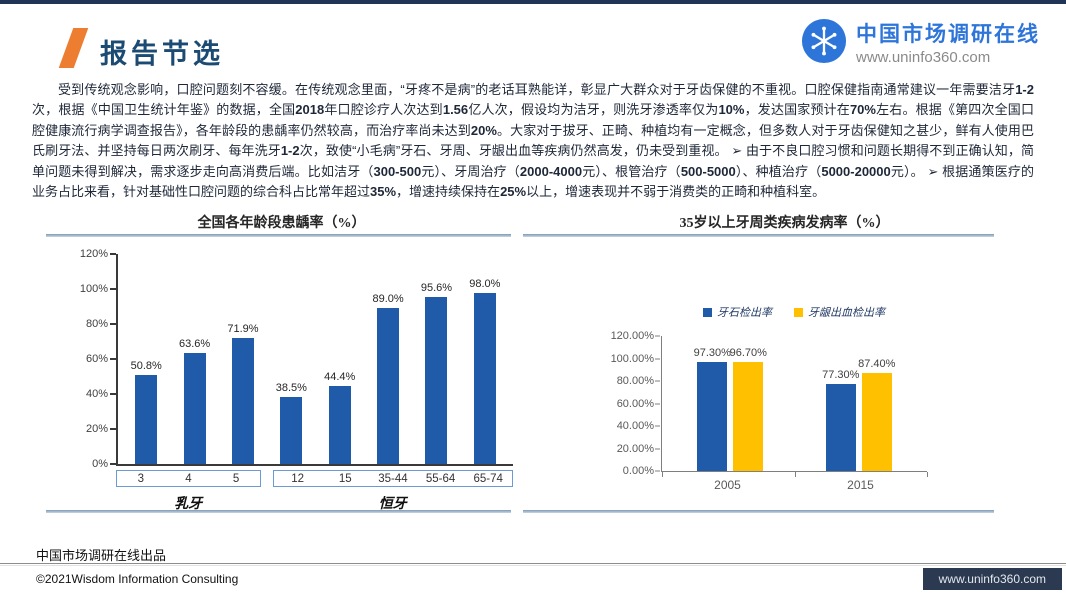 Image resolution: width=1066 pixels, height=600 pixels. I want to click on logo-text-block: 中国市场调研在线 www.uninfo360.com, so click(948, 42).